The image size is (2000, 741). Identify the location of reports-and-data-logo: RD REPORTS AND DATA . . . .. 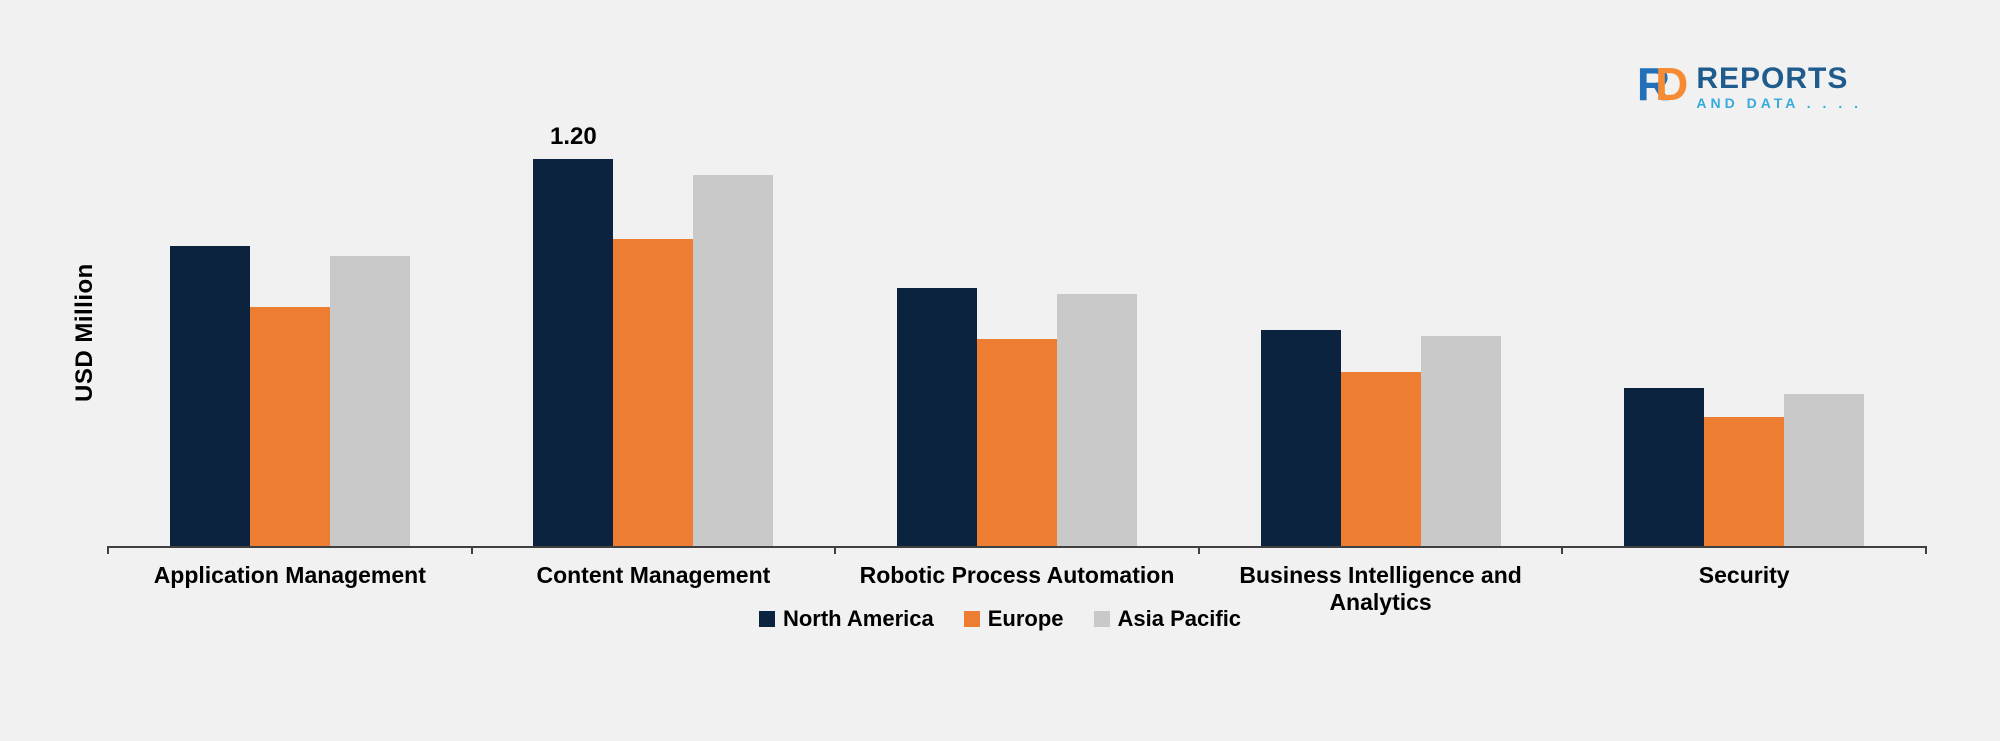
(1749, 86).